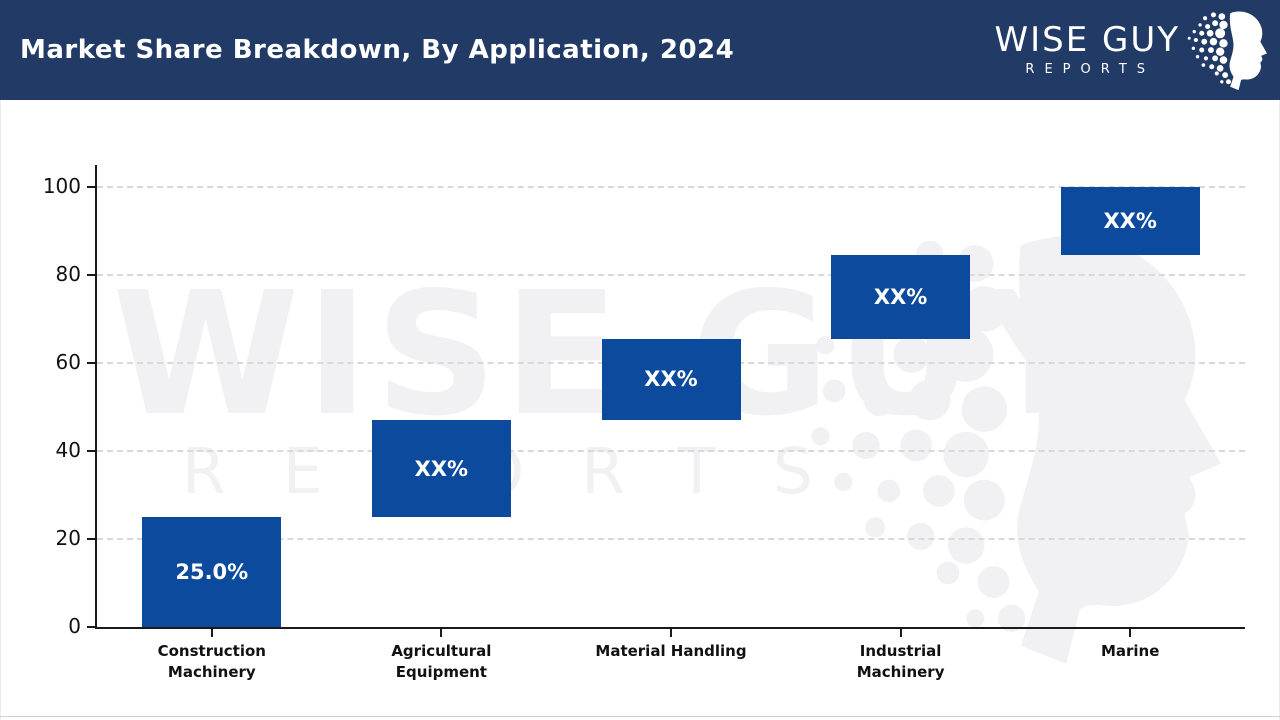 This screenshot has height=720, width=1280. I want to click on bar-value-label: 25.0%, so click(212, 572).